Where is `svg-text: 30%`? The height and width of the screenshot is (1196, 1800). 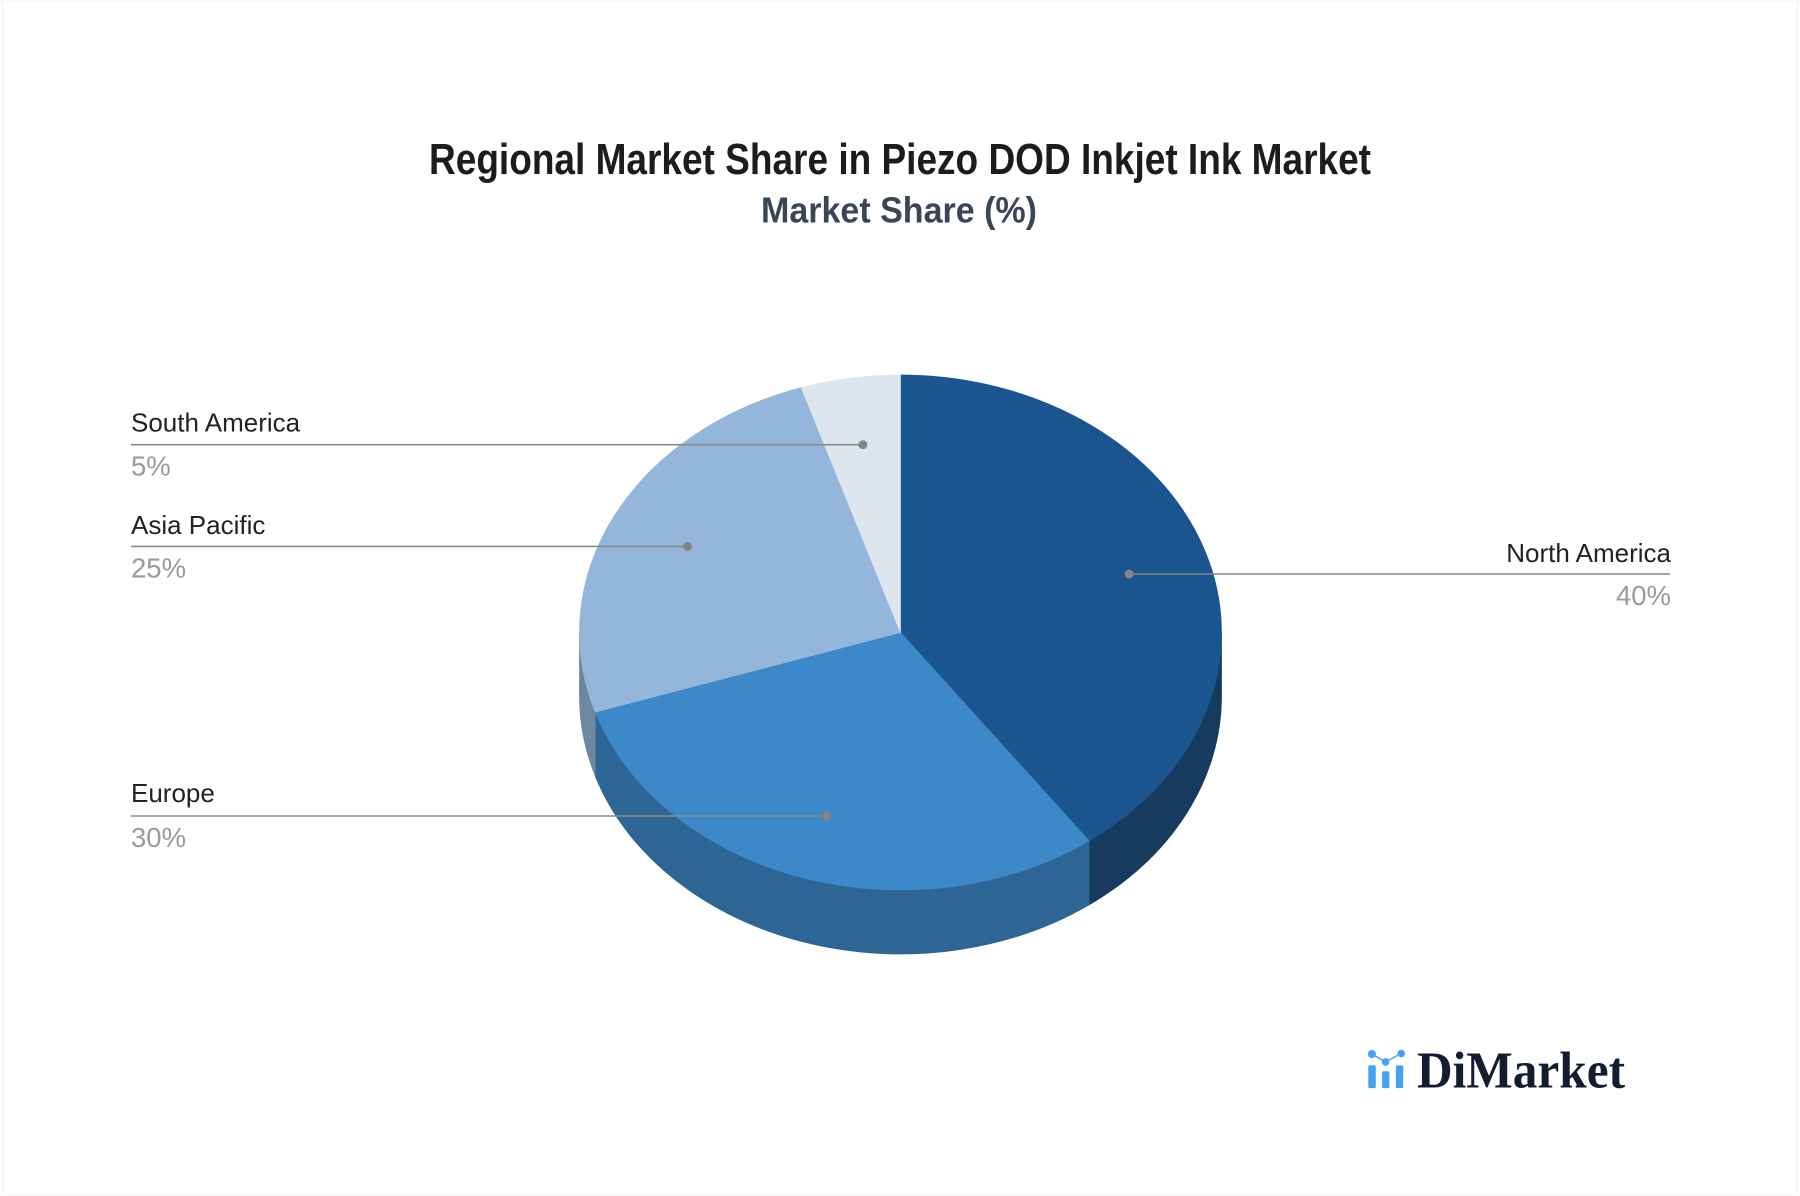
svg-text: 30% is located at coordinates (158, 837).